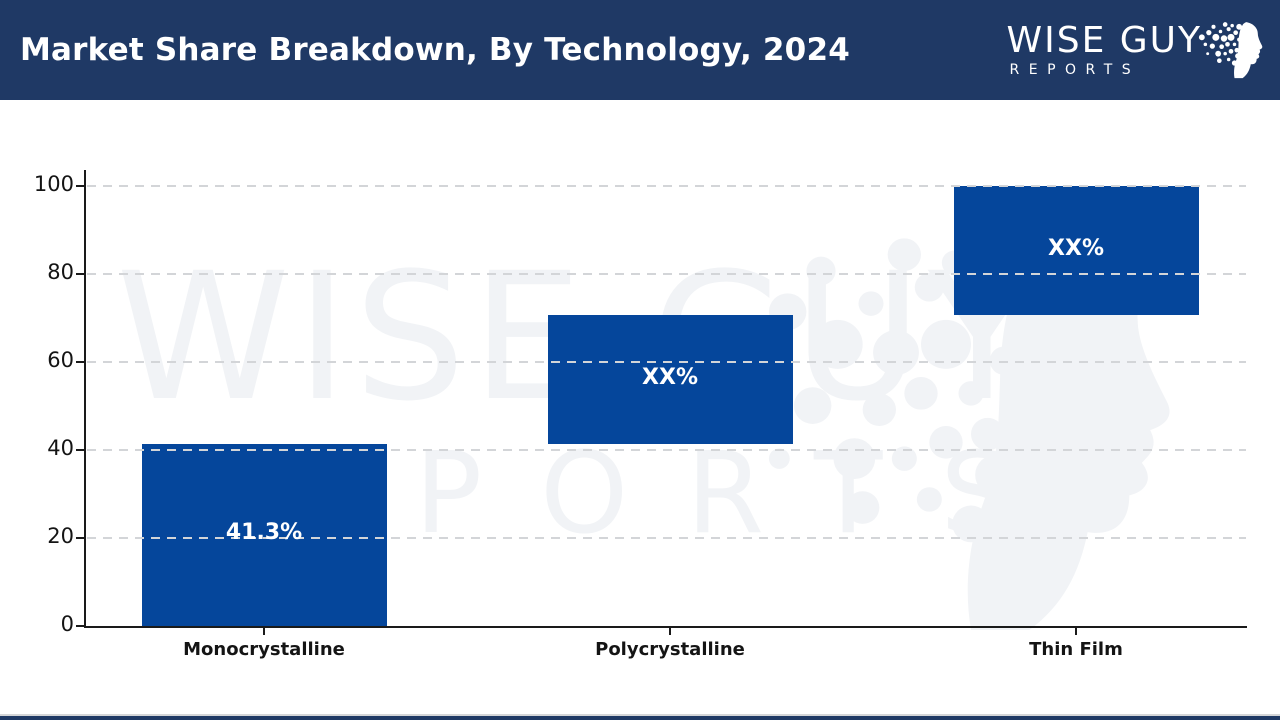  Describe the element at coordinates (670, 649) in the screenshot. I see `x-axis-label-polycrystalline: Polycrystalline` at that location.